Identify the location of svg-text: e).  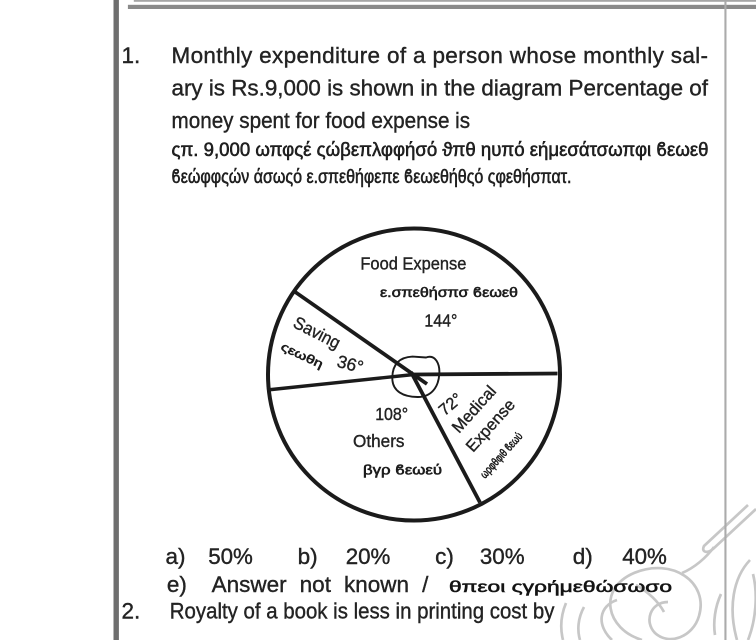
(177, 584).